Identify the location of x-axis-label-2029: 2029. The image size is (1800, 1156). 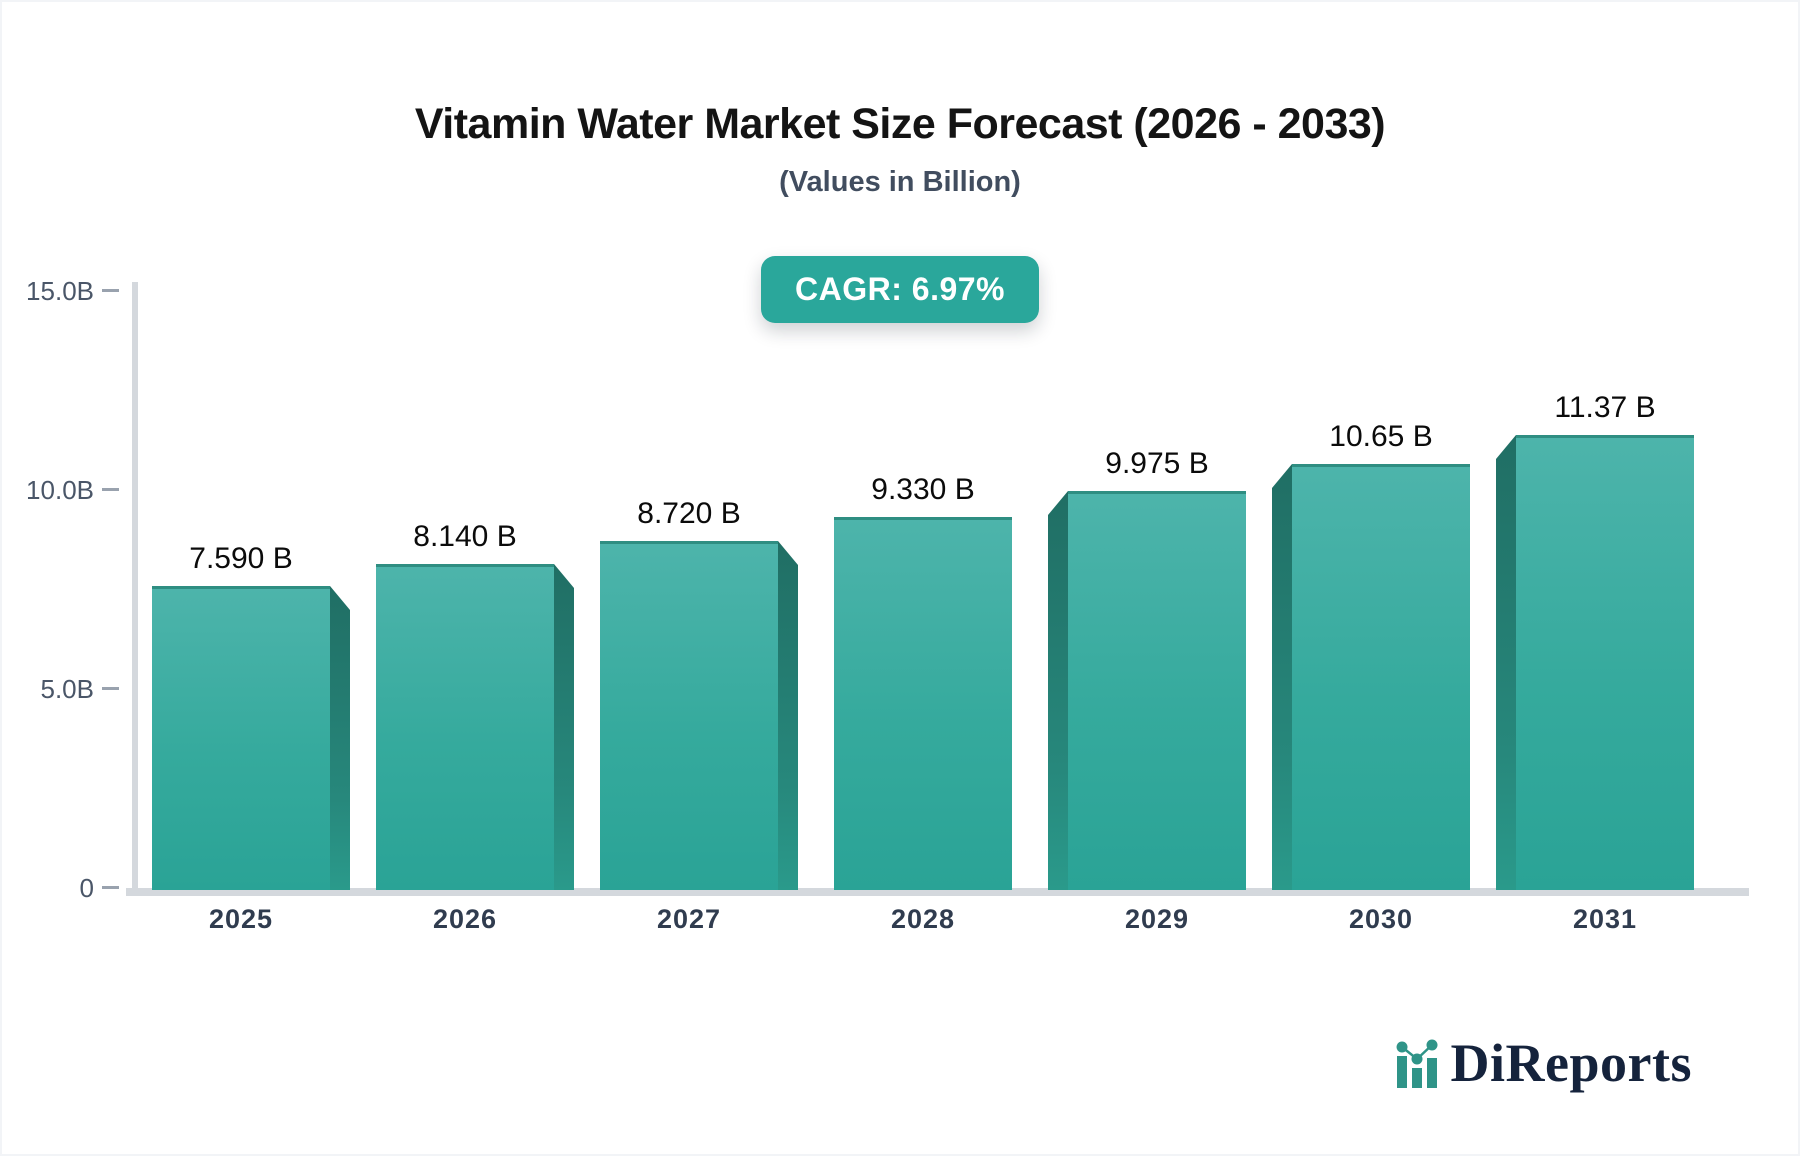
(1157, 919).